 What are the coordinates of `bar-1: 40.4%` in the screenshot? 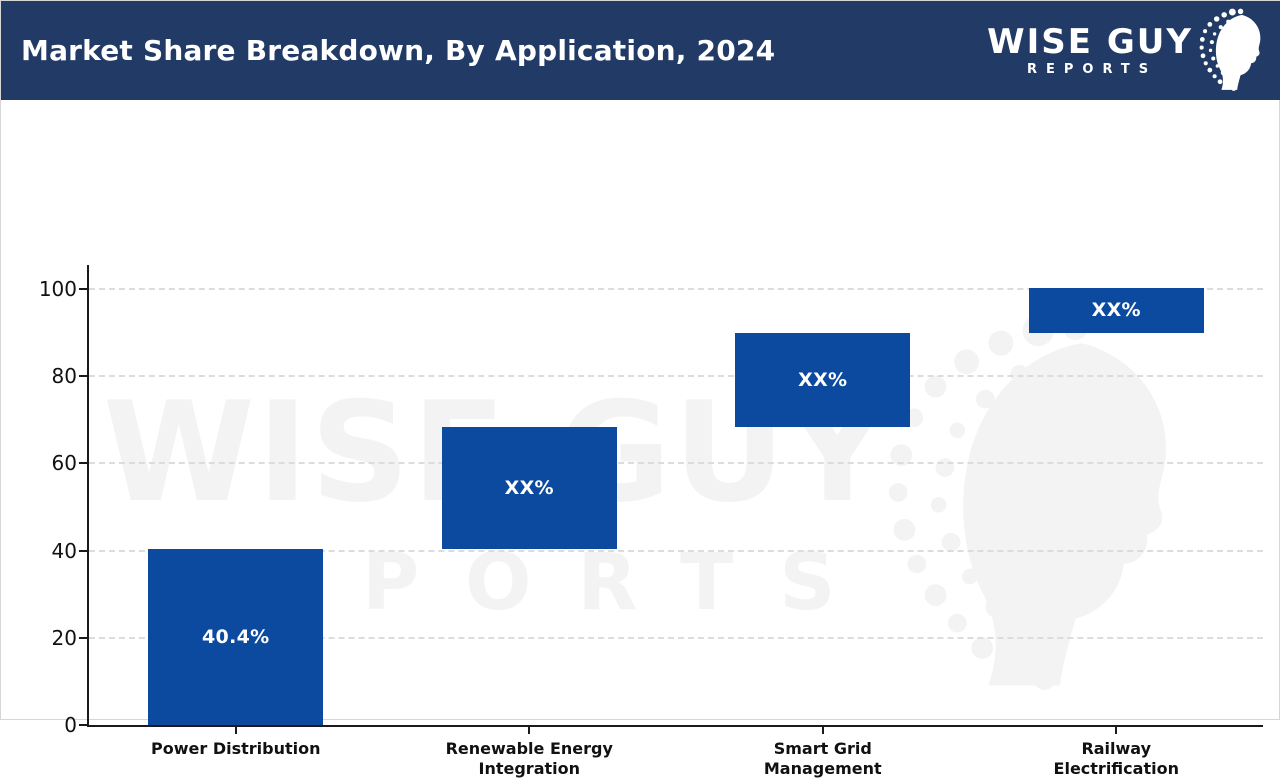 It's located at (236, 636).